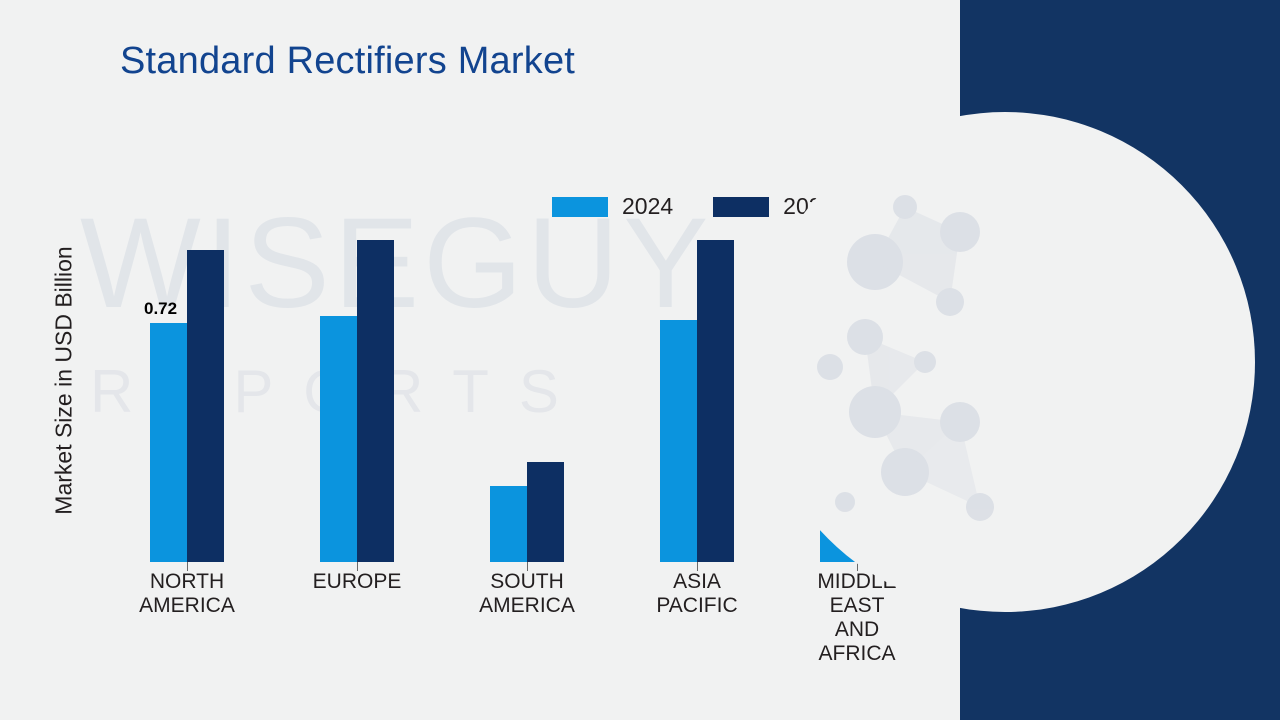  I want to click on bar-group: EUROPE, so click(357, 401).